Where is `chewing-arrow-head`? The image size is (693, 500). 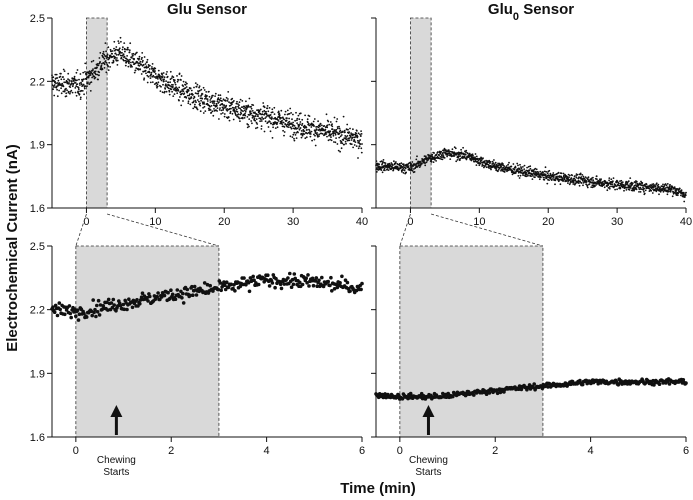
chewing-arrow-head is located at coordinates (428, 411).